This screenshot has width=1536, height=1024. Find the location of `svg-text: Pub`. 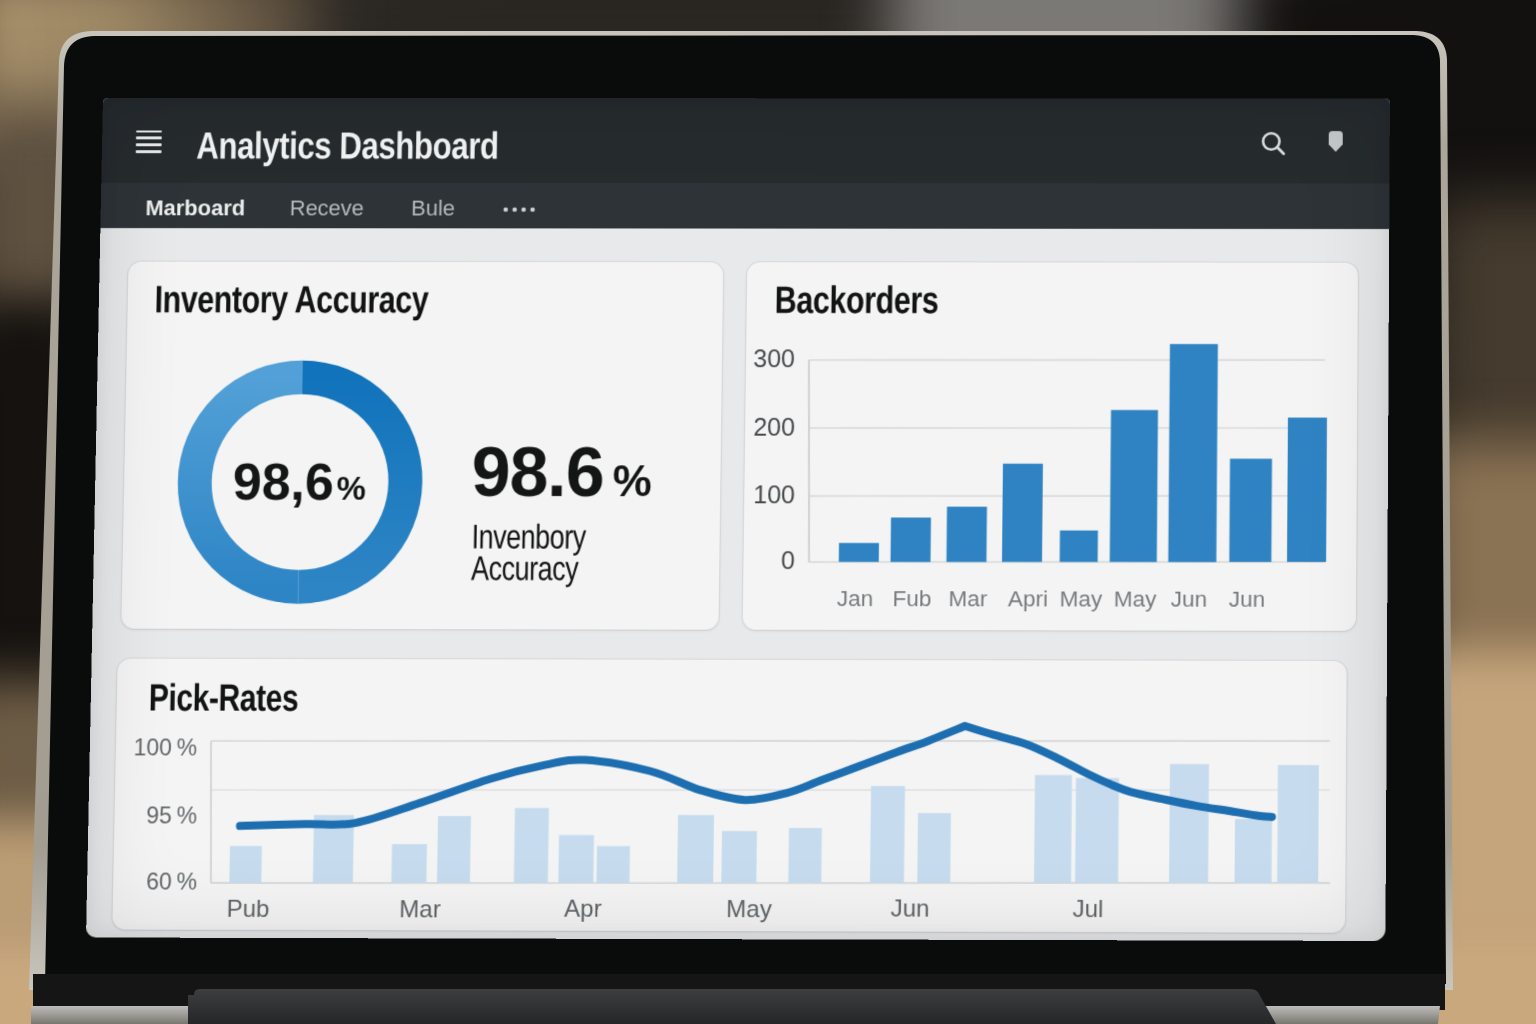

svg-text: Pub is located at coordinates (247, 910).